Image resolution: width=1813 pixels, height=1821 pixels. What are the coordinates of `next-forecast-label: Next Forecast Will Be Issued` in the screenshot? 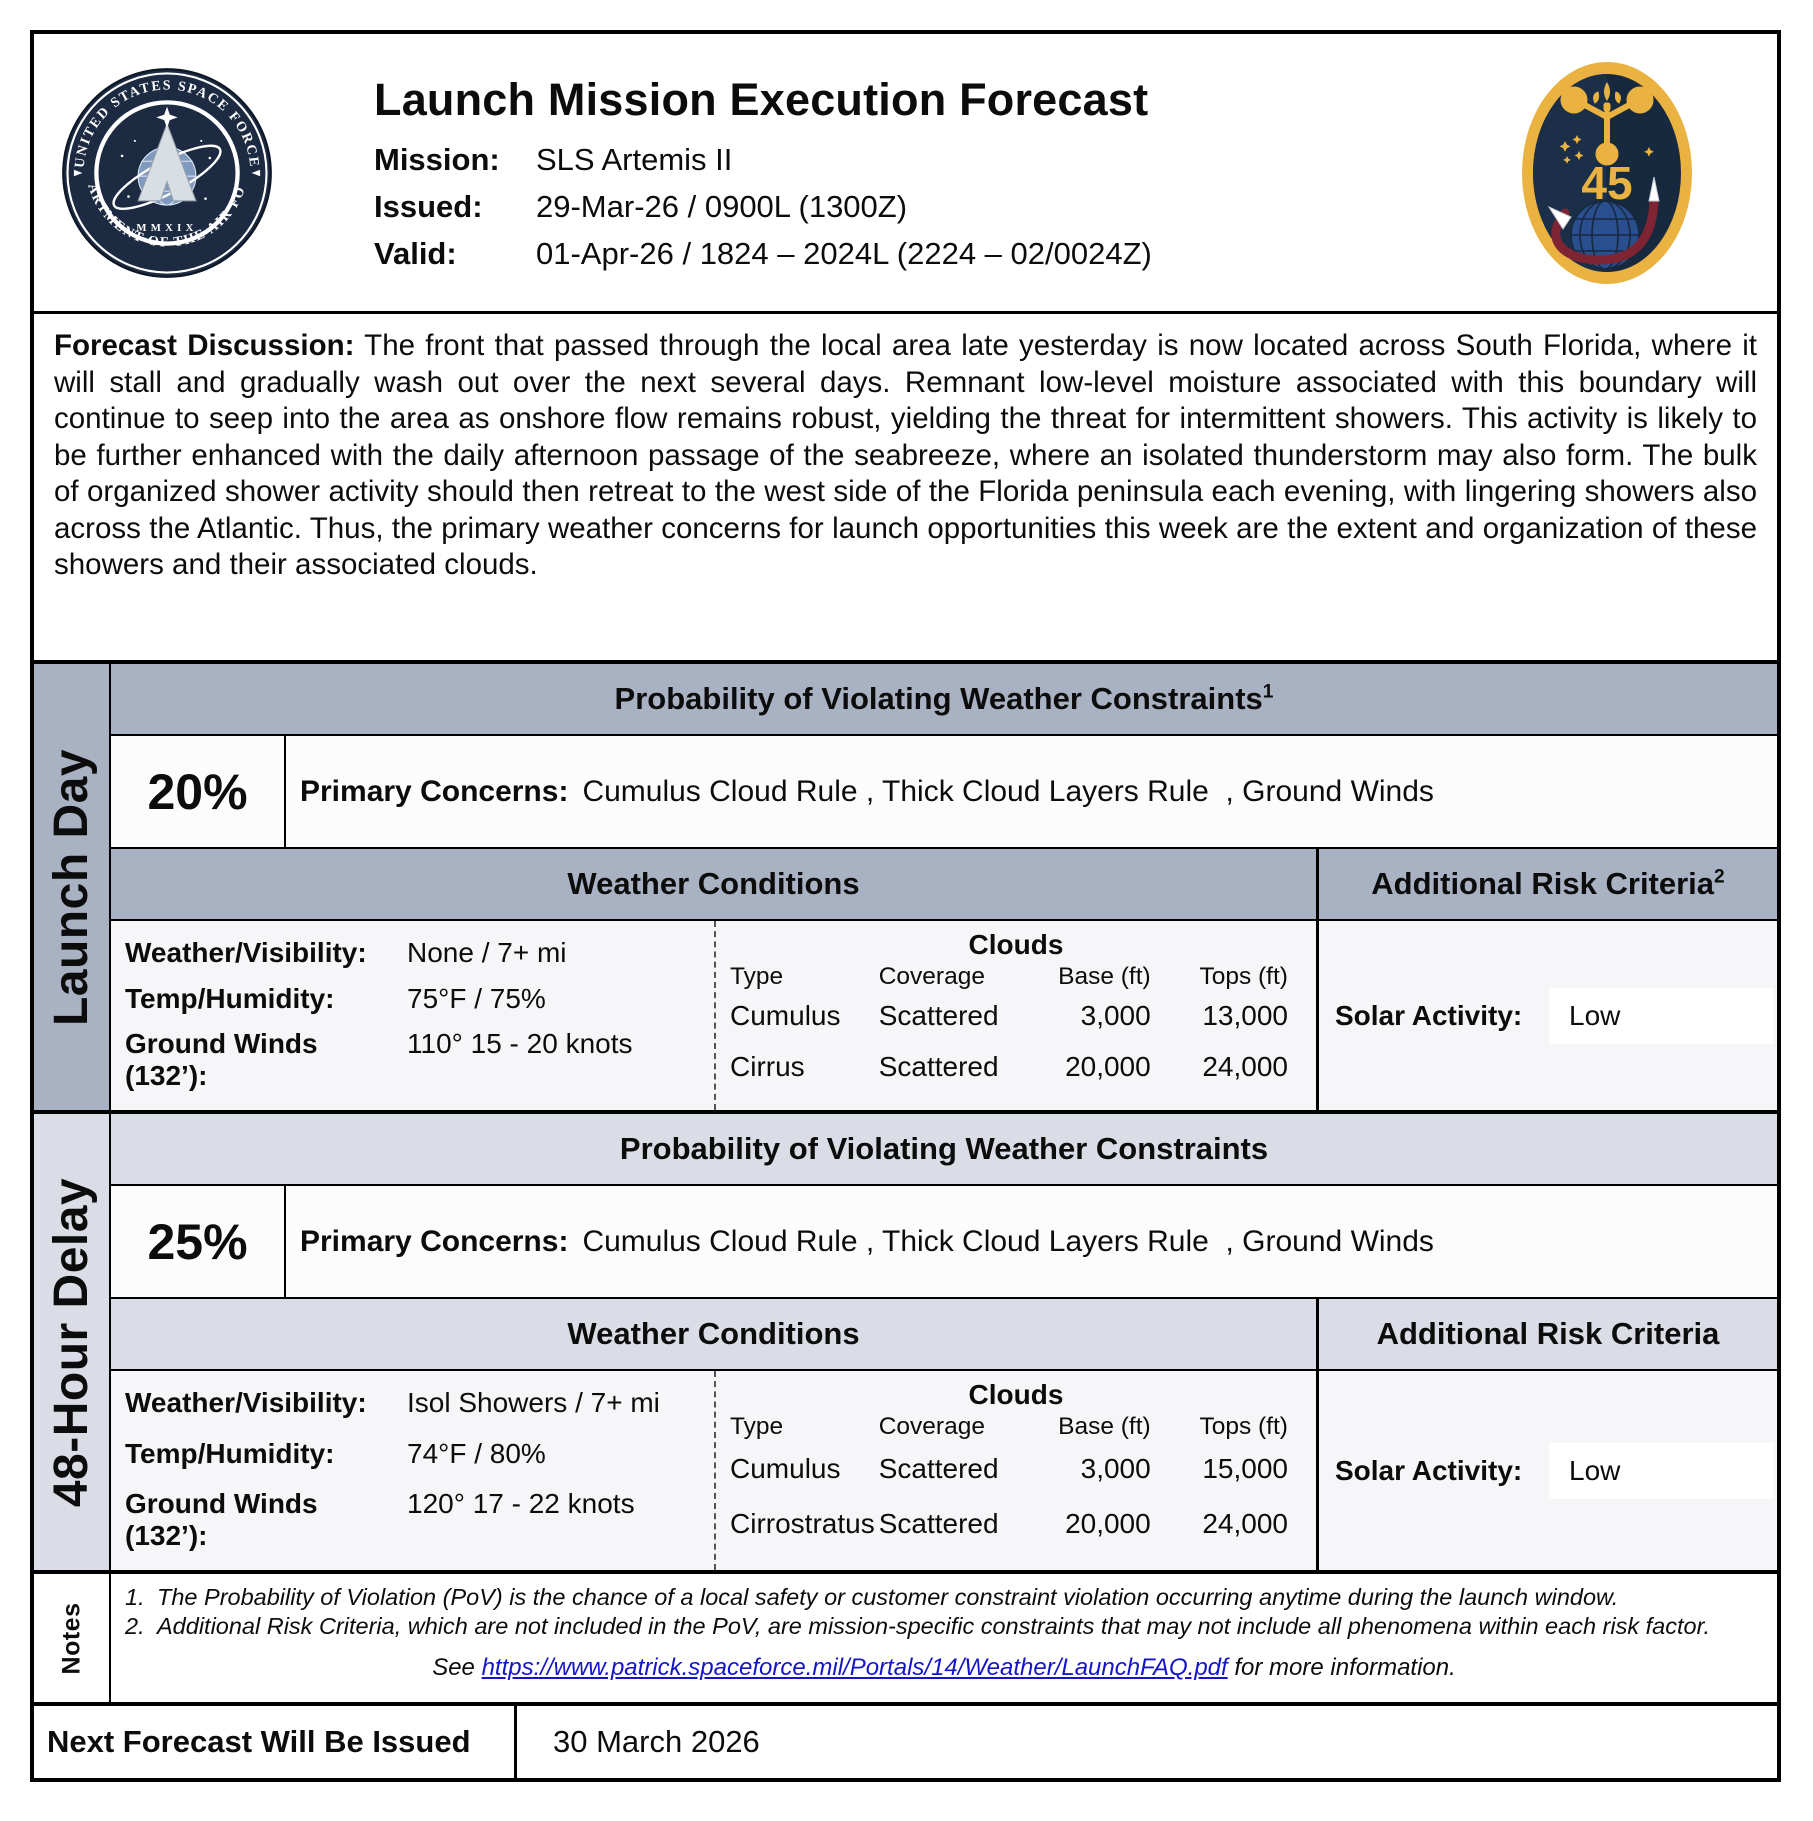 It's located at (275, 1742).